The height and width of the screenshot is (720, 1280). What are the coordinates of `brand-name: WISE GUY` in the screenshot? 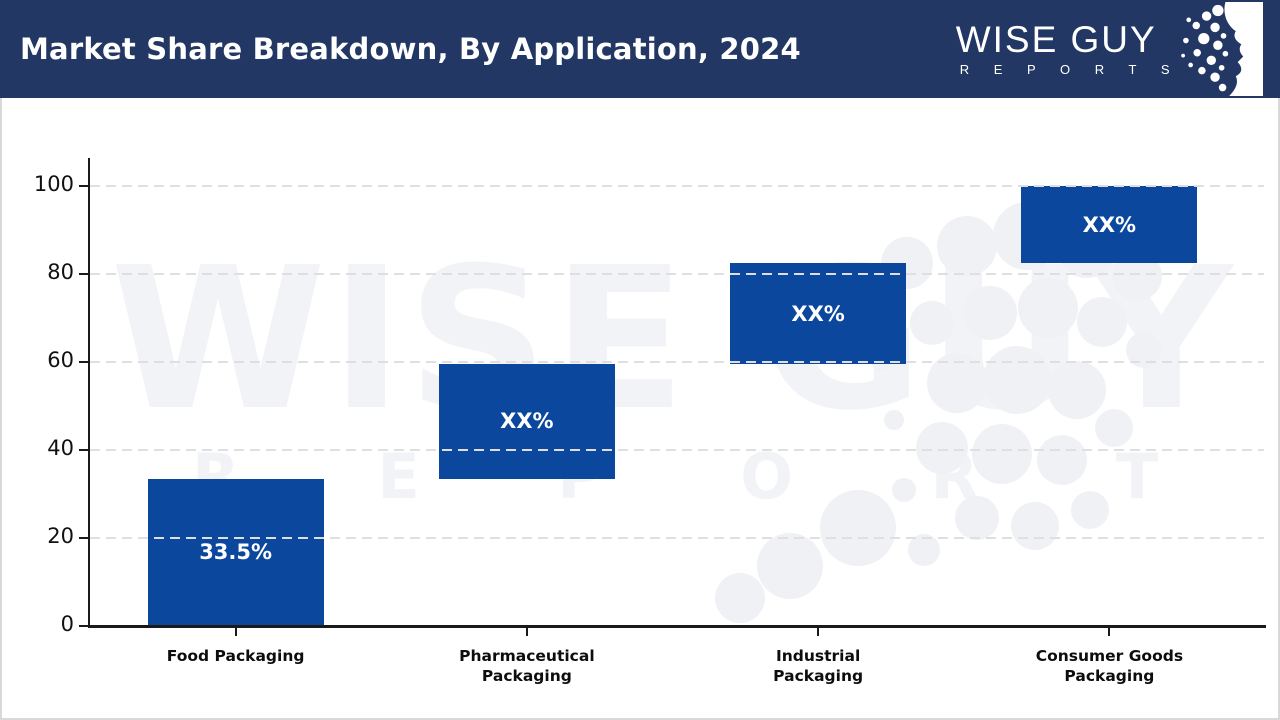 It's located at (1056, 39).